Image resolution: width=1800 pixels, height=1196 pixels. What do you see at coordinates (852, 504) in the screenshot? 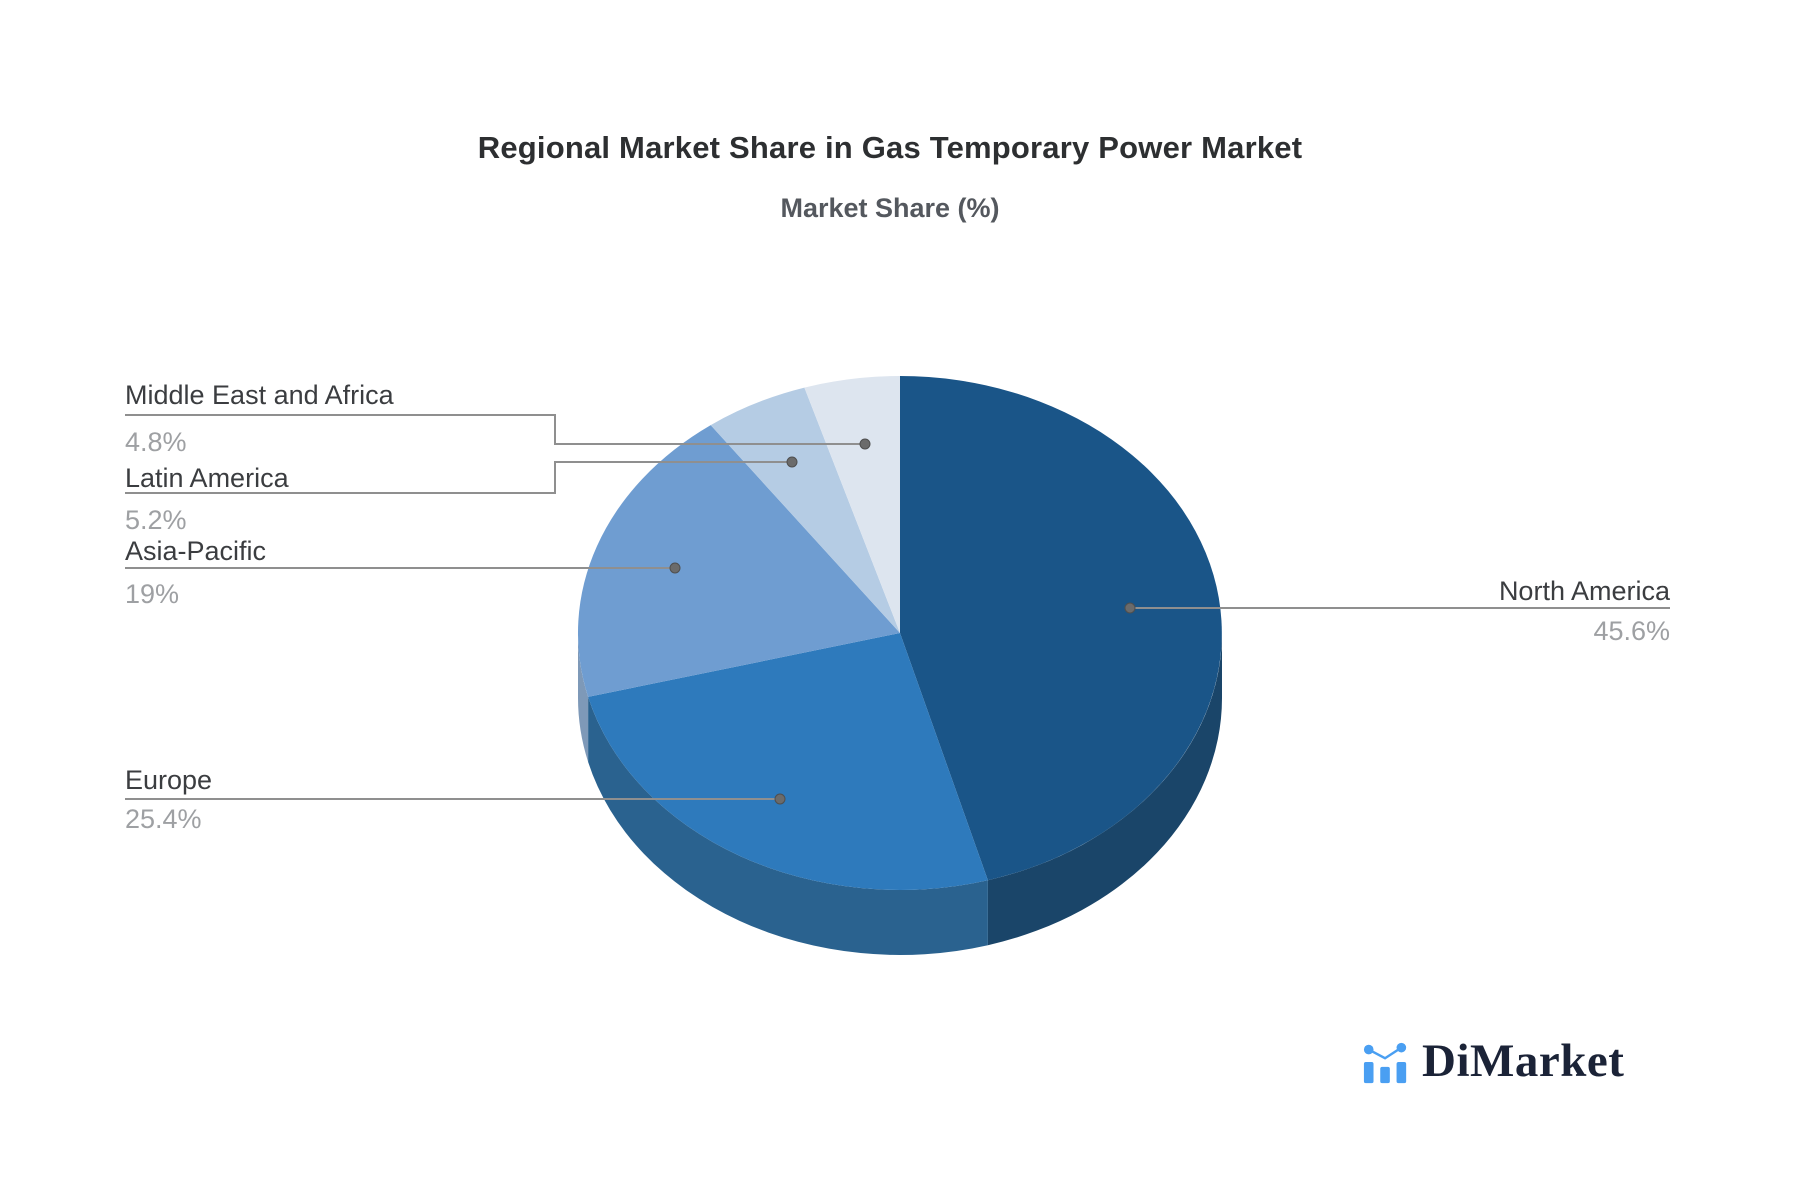
I see `pie-slice-middle-east-and-africa` at bounding box center [852, 504].